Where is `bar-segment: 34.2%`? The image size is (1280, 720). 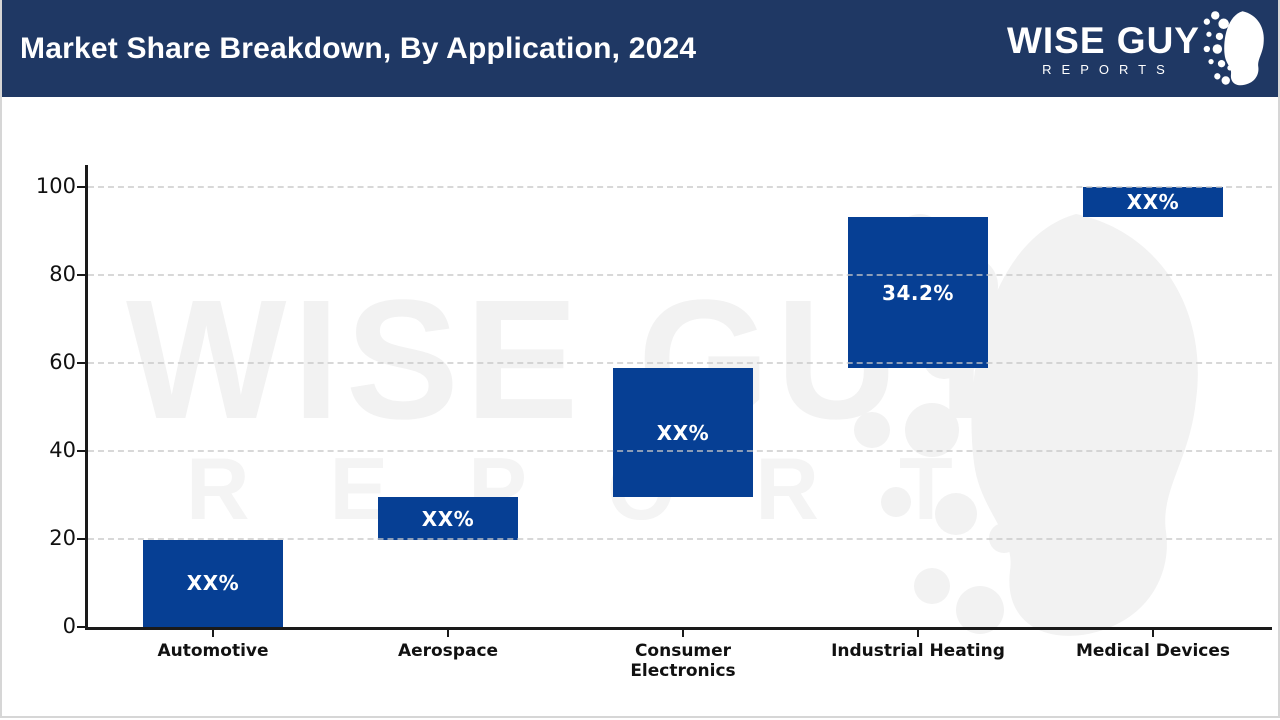
bar-segment: 34.2% is located at coordinates (918, 292).